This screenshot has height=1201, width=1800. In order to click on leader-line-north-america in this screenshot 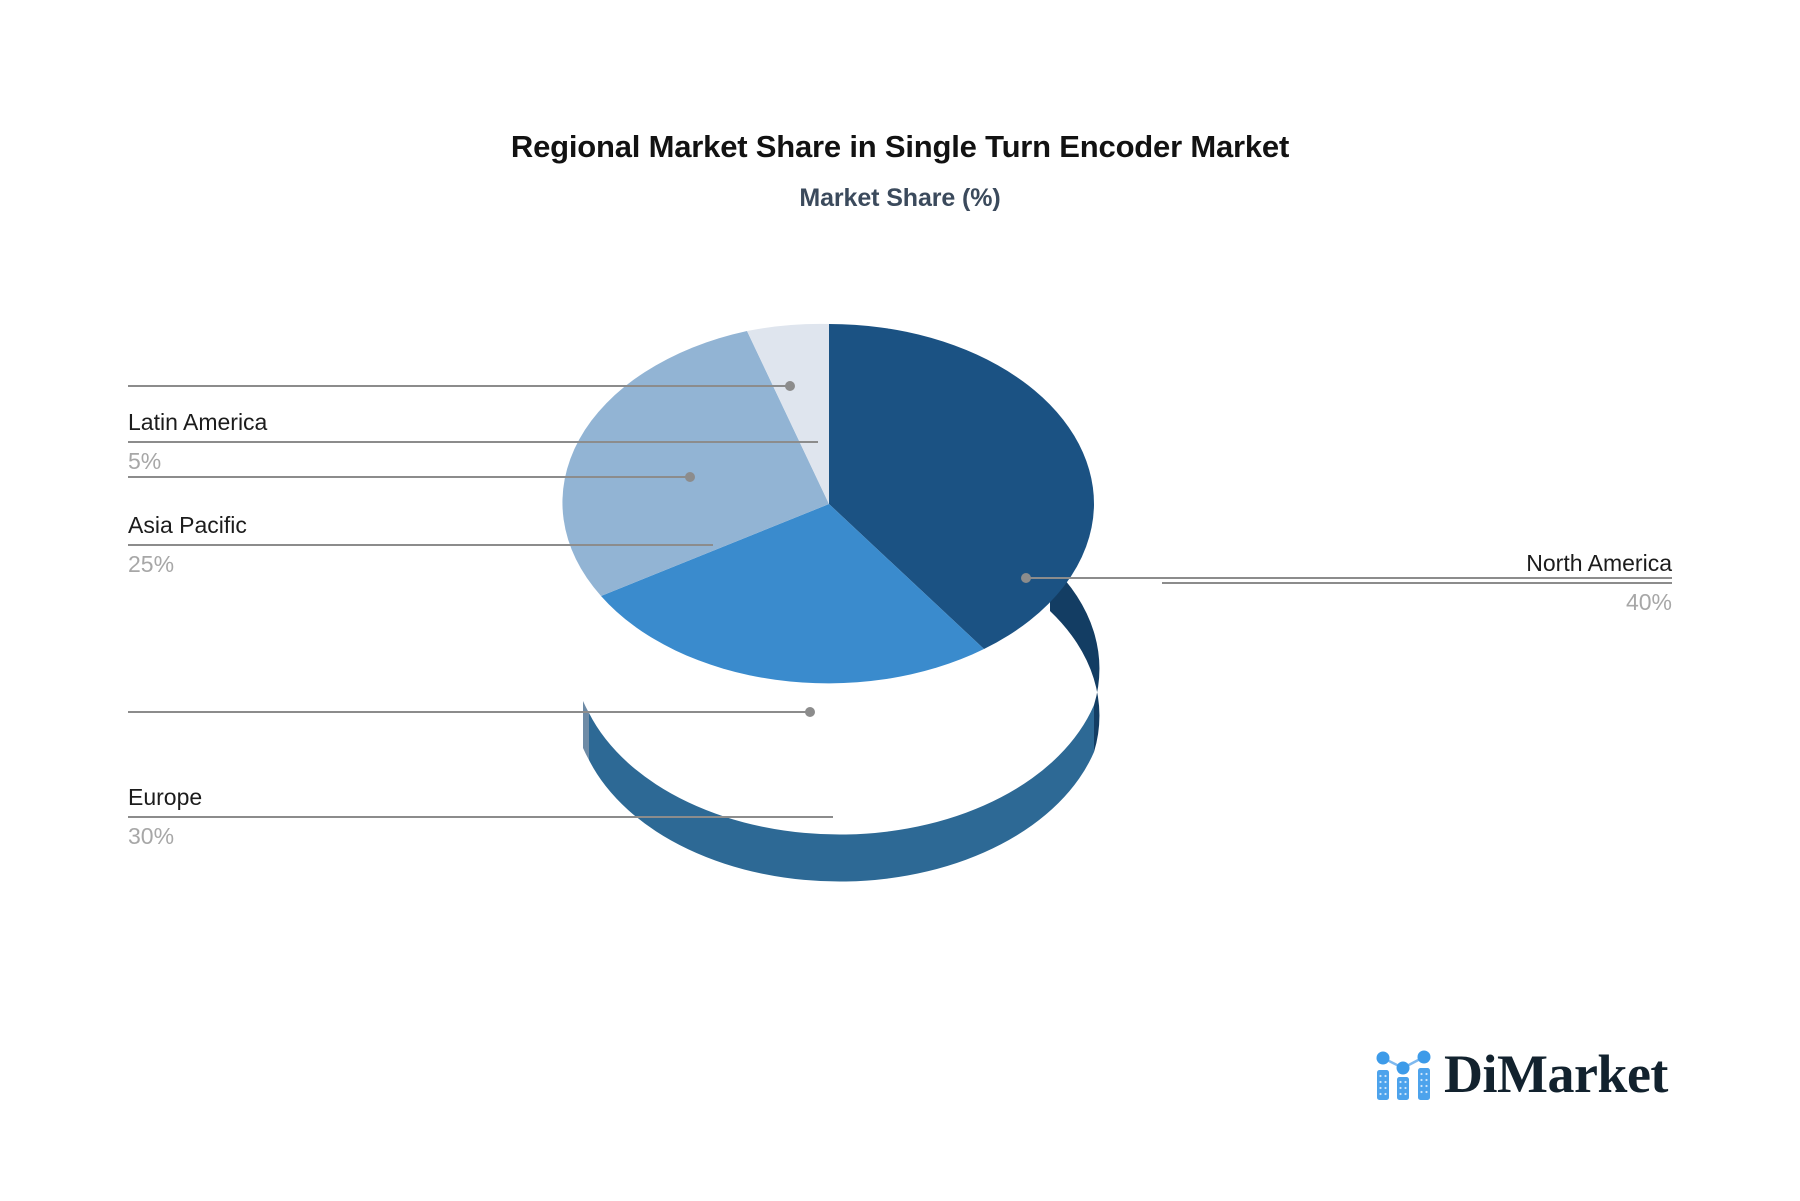, I will do `click(1346, 578)`.